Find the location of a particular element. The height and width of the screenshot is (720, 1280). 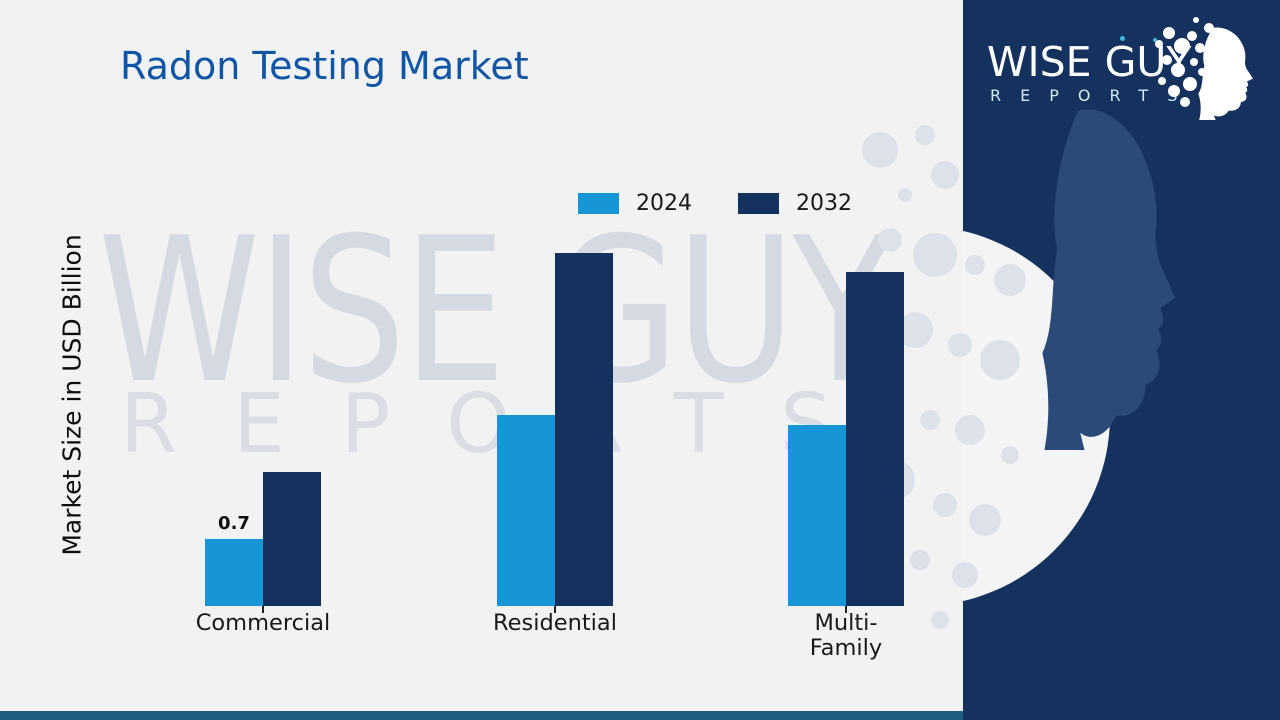

logo-wiseguy-text: WISE GUY is located at coordinates (1089, 62).